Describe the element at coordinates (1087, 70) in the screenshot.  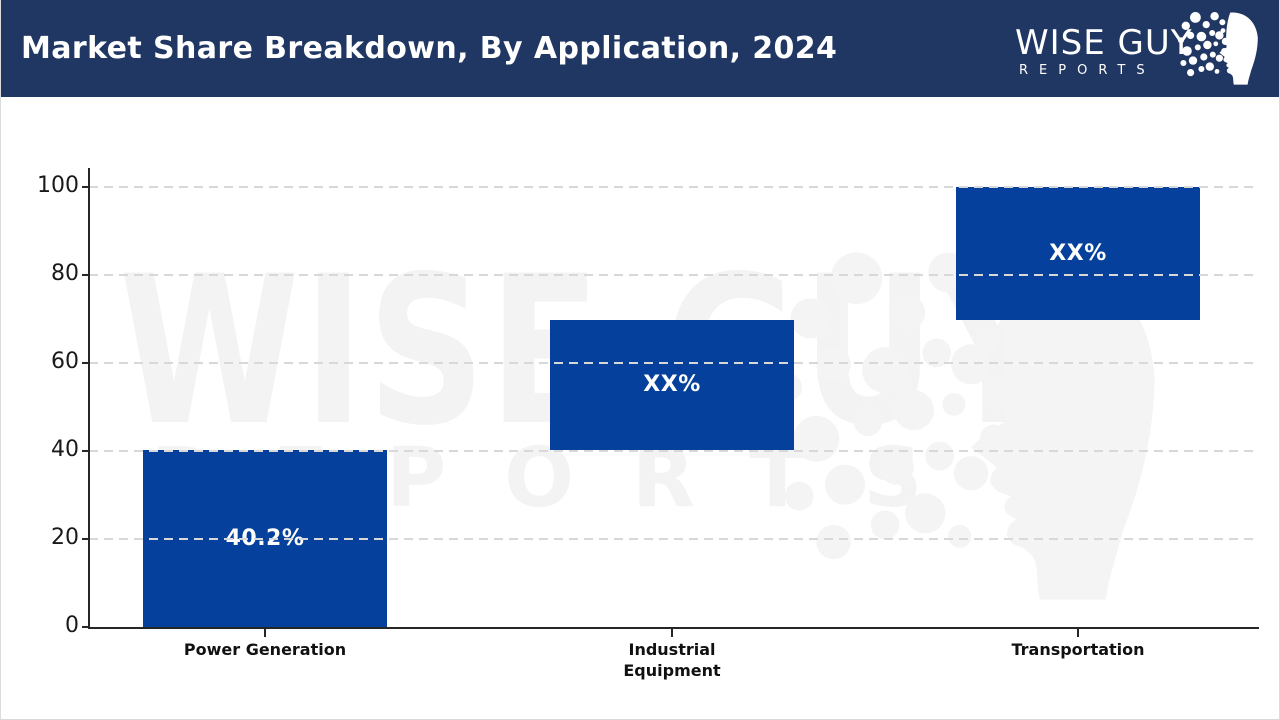
I see `logo-reports-text: REPORTS` at that location.